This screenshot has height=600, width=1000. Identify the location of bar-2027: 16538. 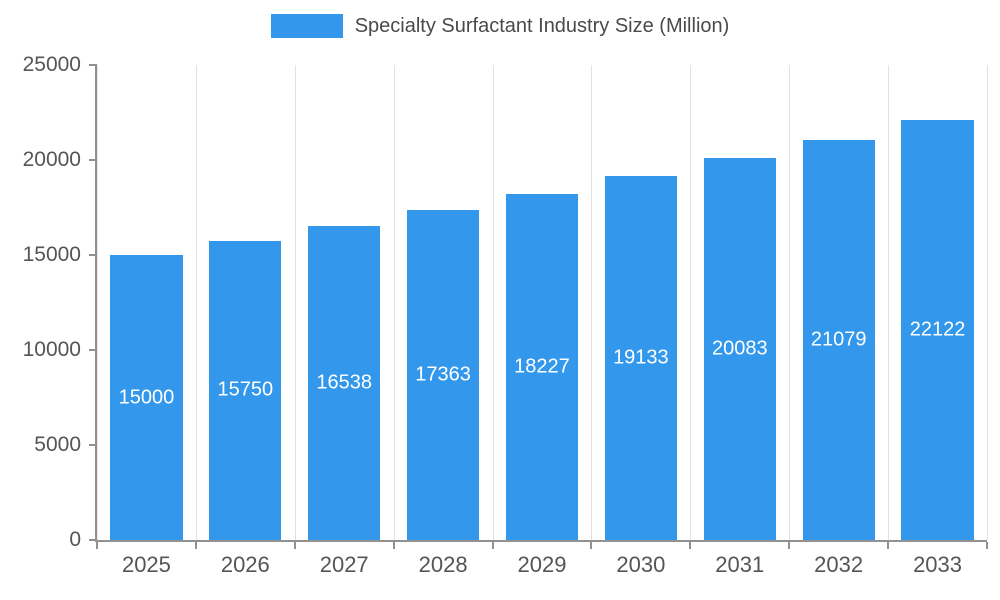
(344, 382).